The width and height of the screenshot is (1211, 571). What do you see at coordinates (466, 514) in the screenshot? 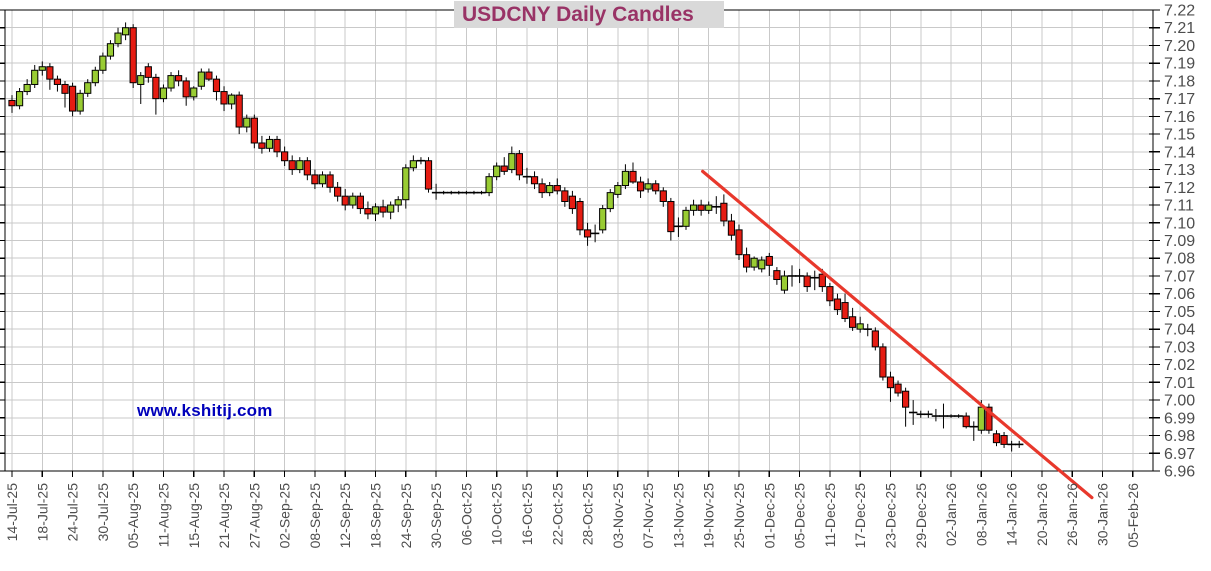
I see `svg-text: 06-Oct-25` at bounding box center [466, 514].